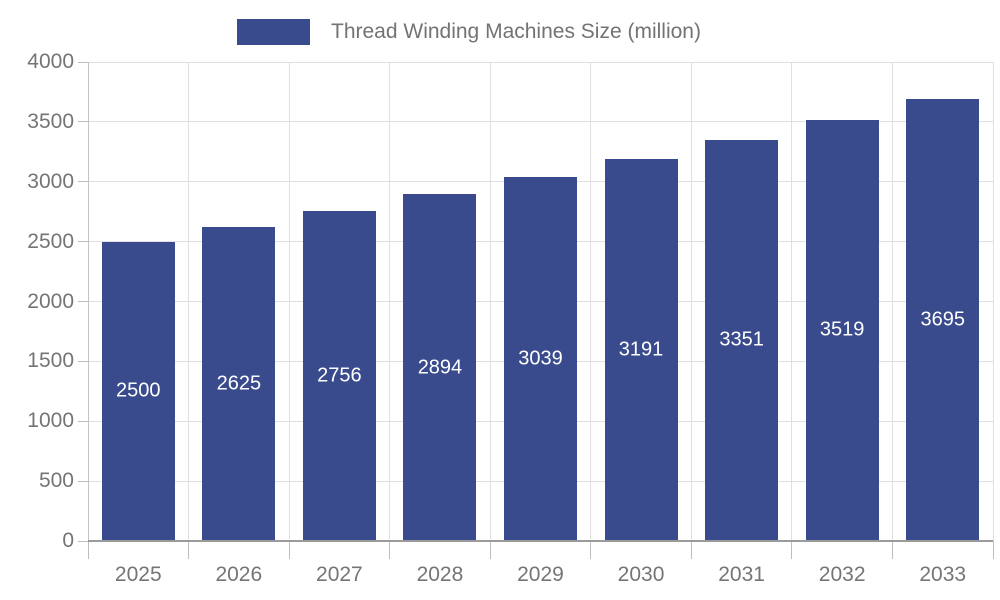 The width and height of the screenshot is (1000, 600). I want to click on y-tick-label: 1000, so click(50, 421).